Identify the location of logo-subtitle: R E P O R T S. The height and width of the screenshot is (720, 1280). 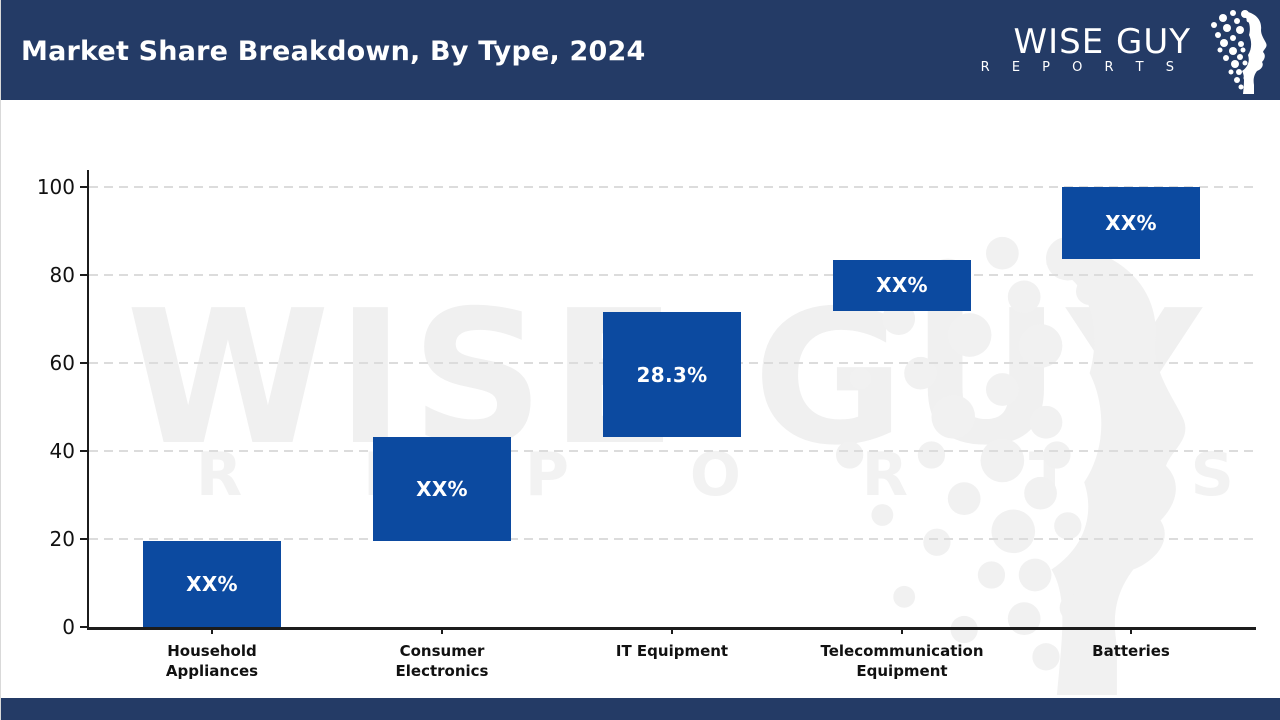
(1081, 67).